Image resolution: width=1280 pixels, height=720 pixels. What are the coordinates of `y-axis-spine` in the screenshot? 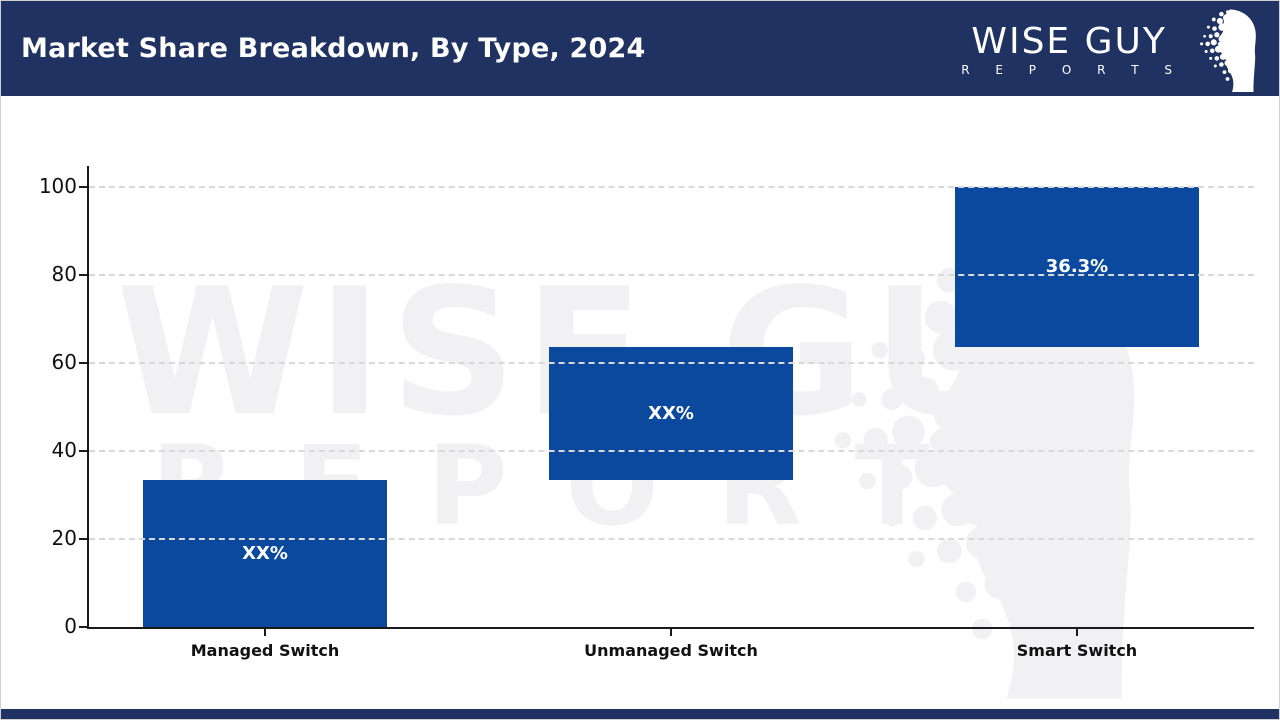 It's located at (88, 397).